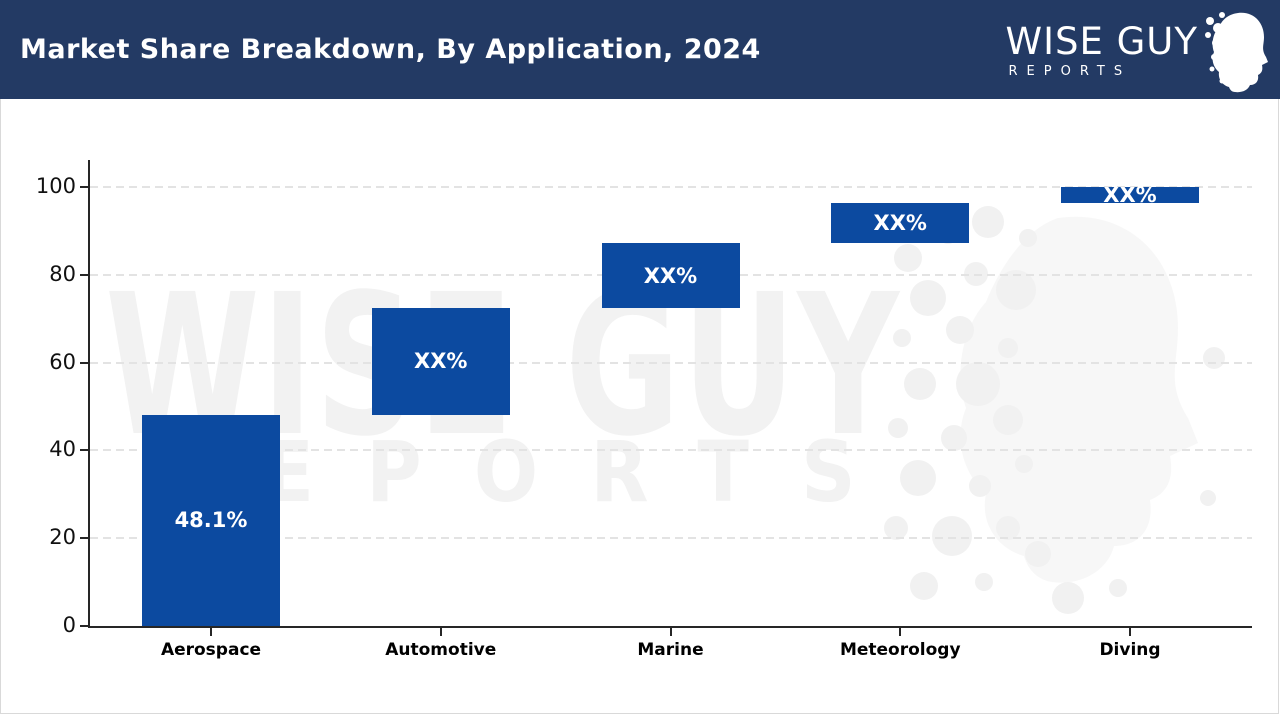  I want to click on y-tick-label: 40, so click(62, 449).